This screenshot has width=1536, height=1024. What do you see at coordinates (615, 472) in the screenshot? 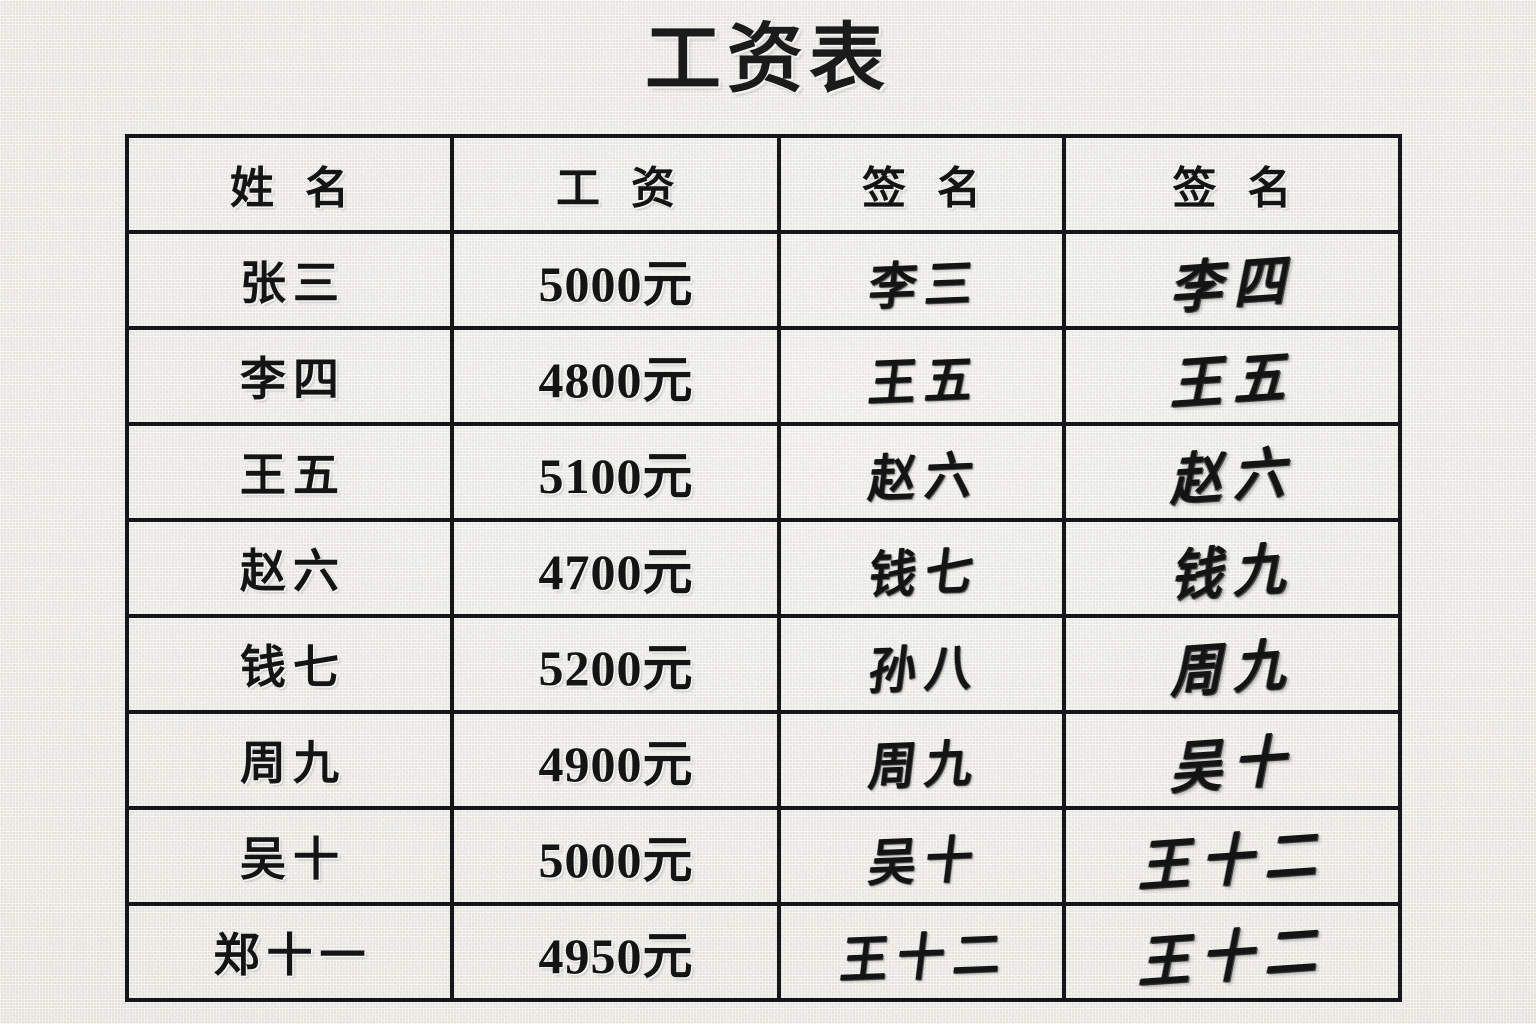
I see `cell-salary: 5100元` at bounding box center [615, 472].